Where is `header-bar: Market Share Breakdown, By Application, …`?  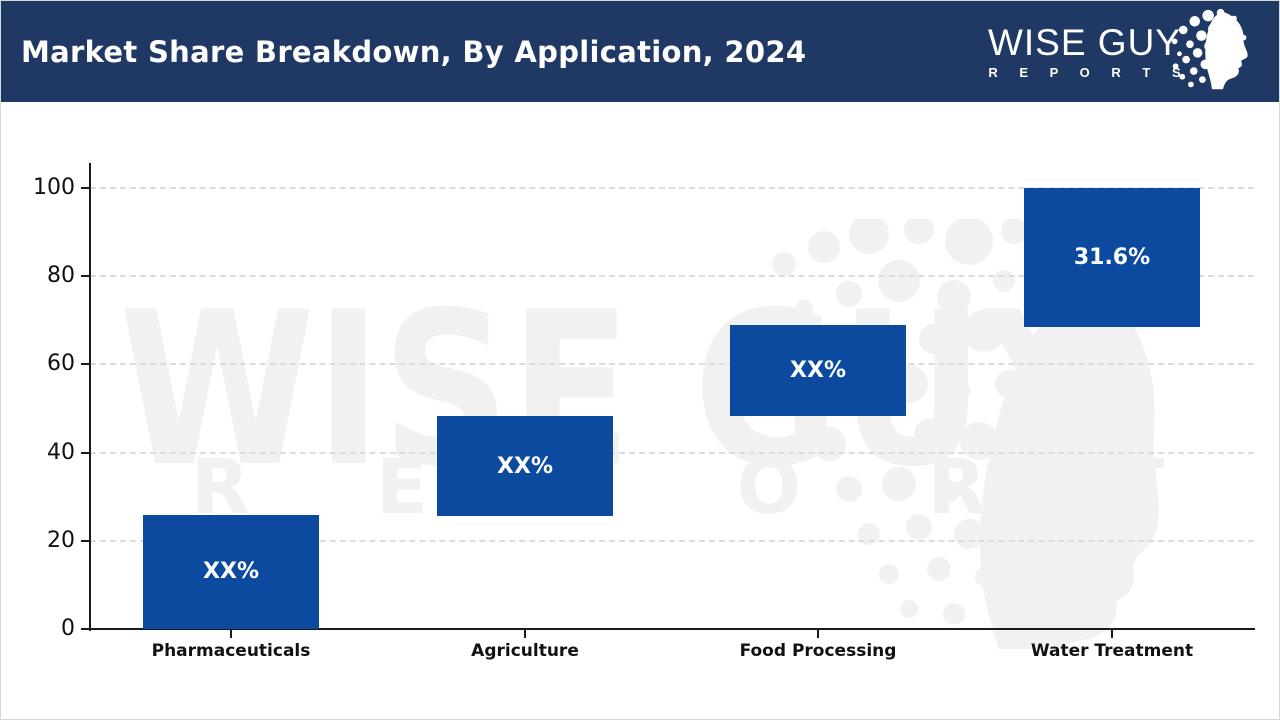
header-bar: Market Share Breakdown, By Application, … is located at coordinates (640, 51).